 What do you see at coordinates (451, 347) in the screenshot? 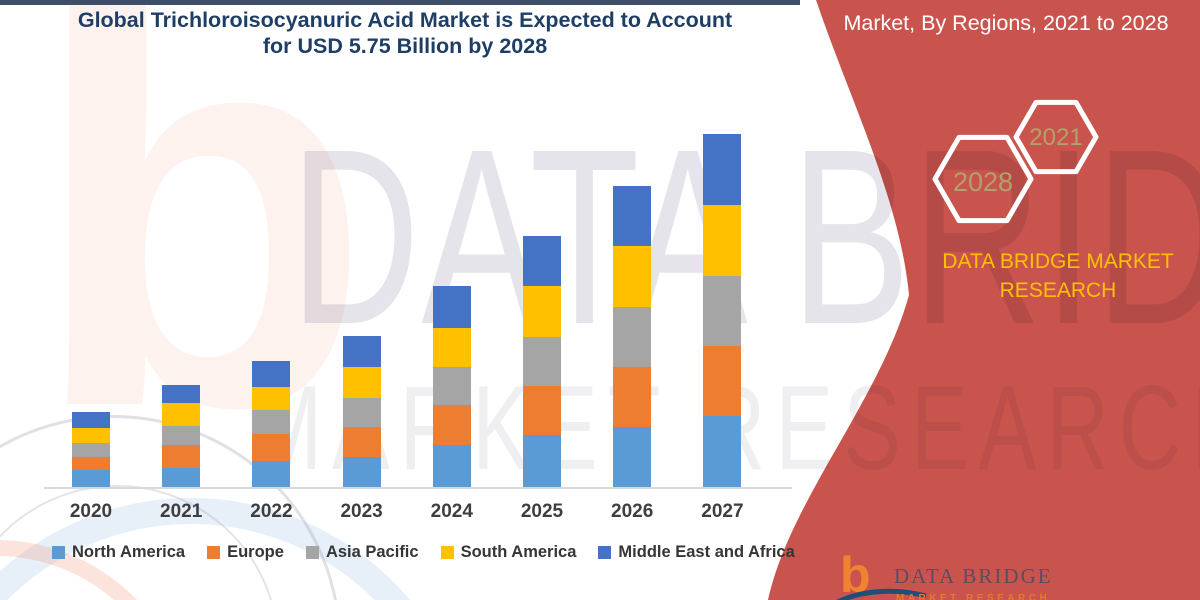
I see `bar-segment-south-america-2024` at bounding box center [451, 347].